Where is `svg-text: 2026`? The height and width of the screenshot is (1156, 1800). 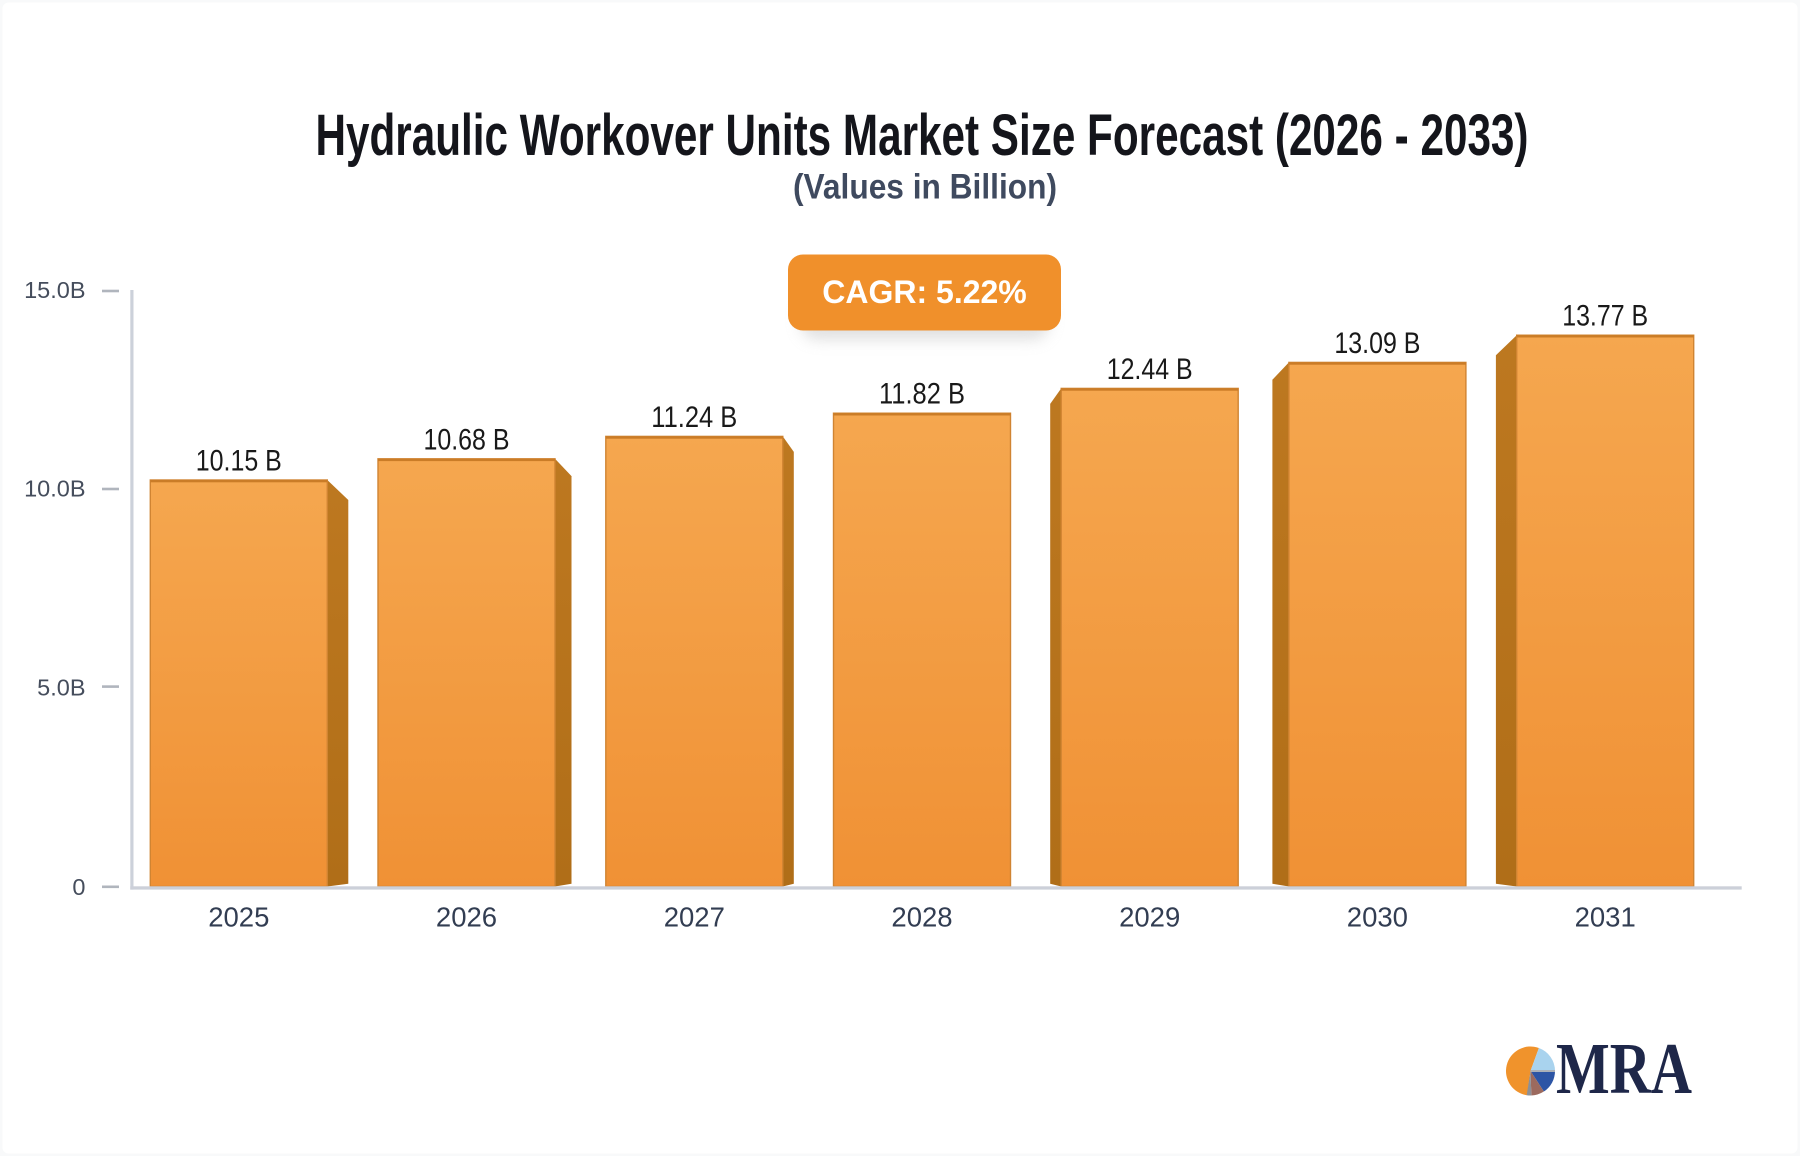 svg-text: 2026 is located at coordinates (466, 917).